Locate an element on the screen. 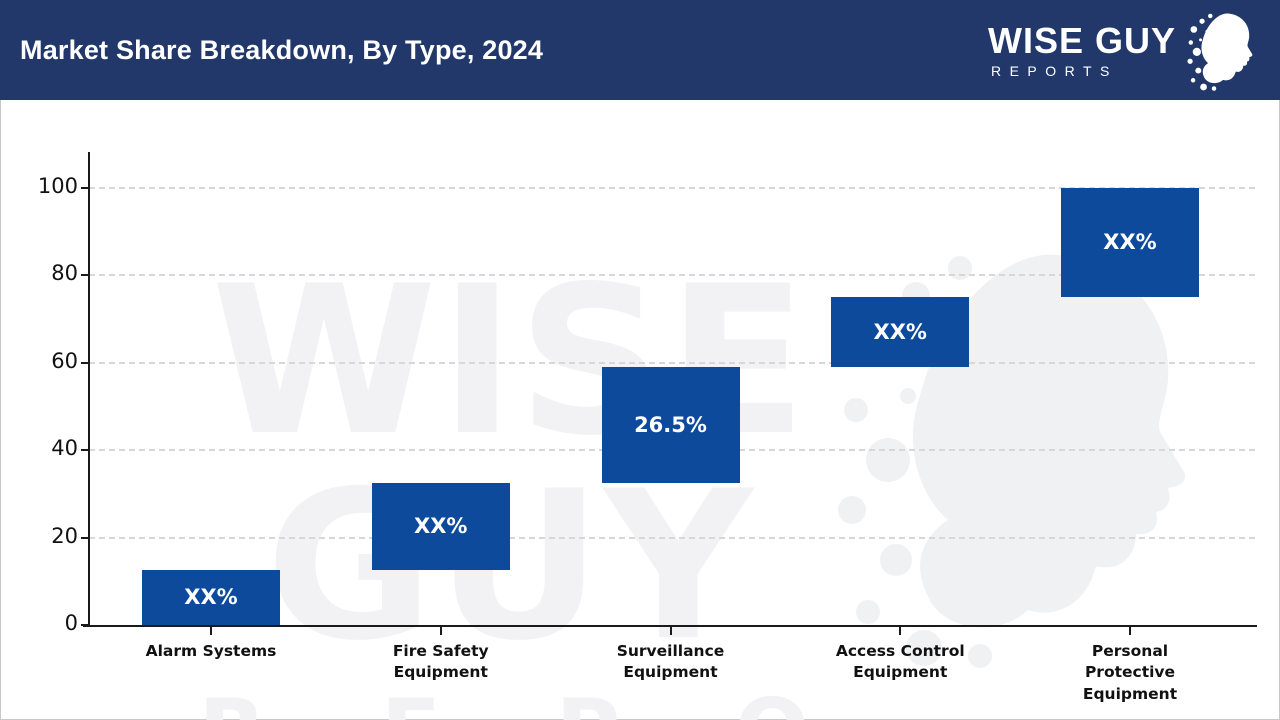 The height and width of the screenshot is (720, 1280). brand-logo: WISE GUY REPORTS is located at coordinates (1127, 50).